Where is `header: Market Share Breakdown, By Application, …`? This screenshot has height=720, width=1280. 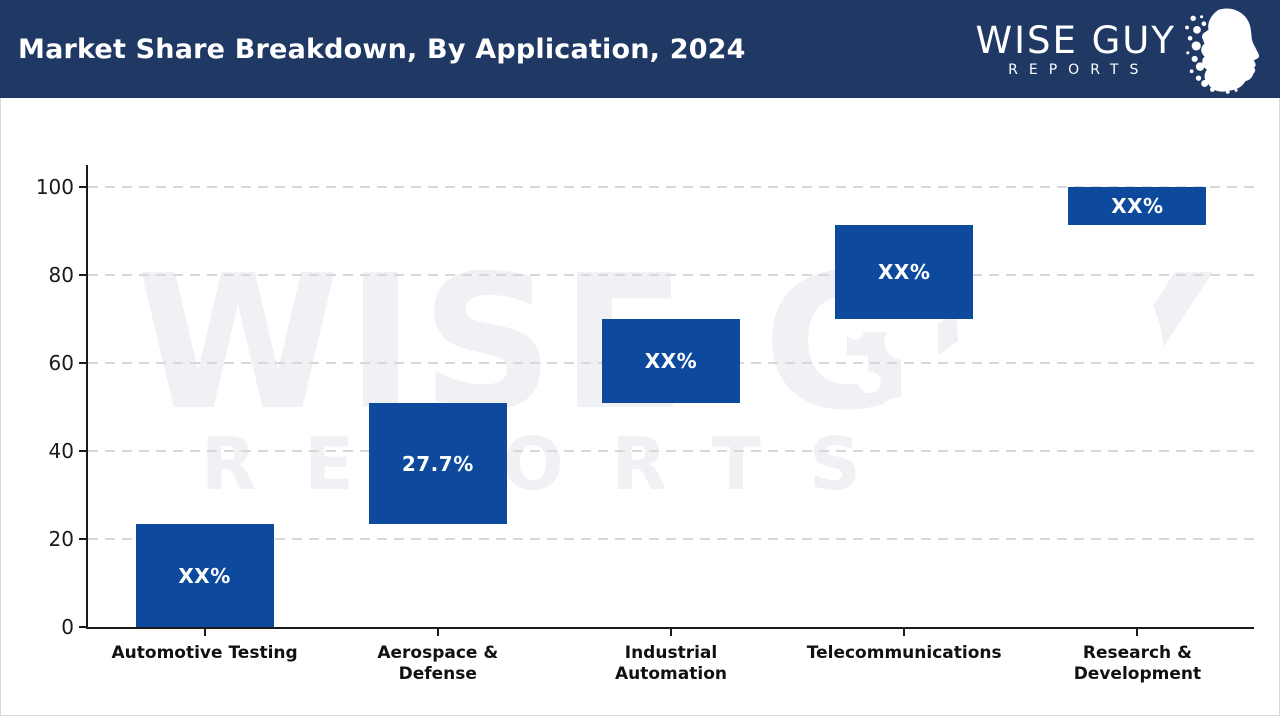
header: Market Share Breakdown, By Application, … is located at coordinates (640, 49).